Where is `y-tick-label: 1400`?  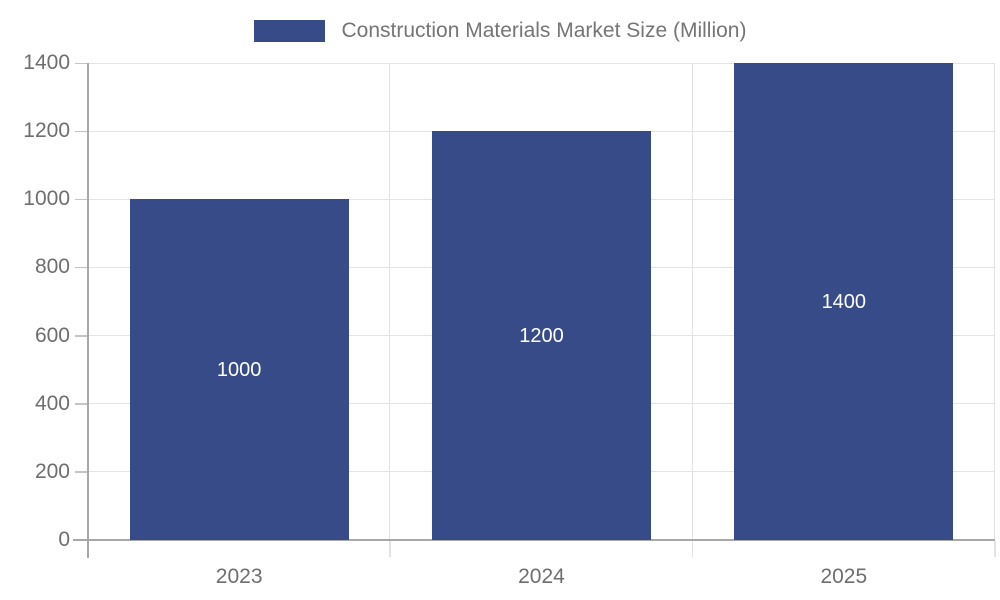
y-tick-label: 1400 is located at coordinates (46, 62).